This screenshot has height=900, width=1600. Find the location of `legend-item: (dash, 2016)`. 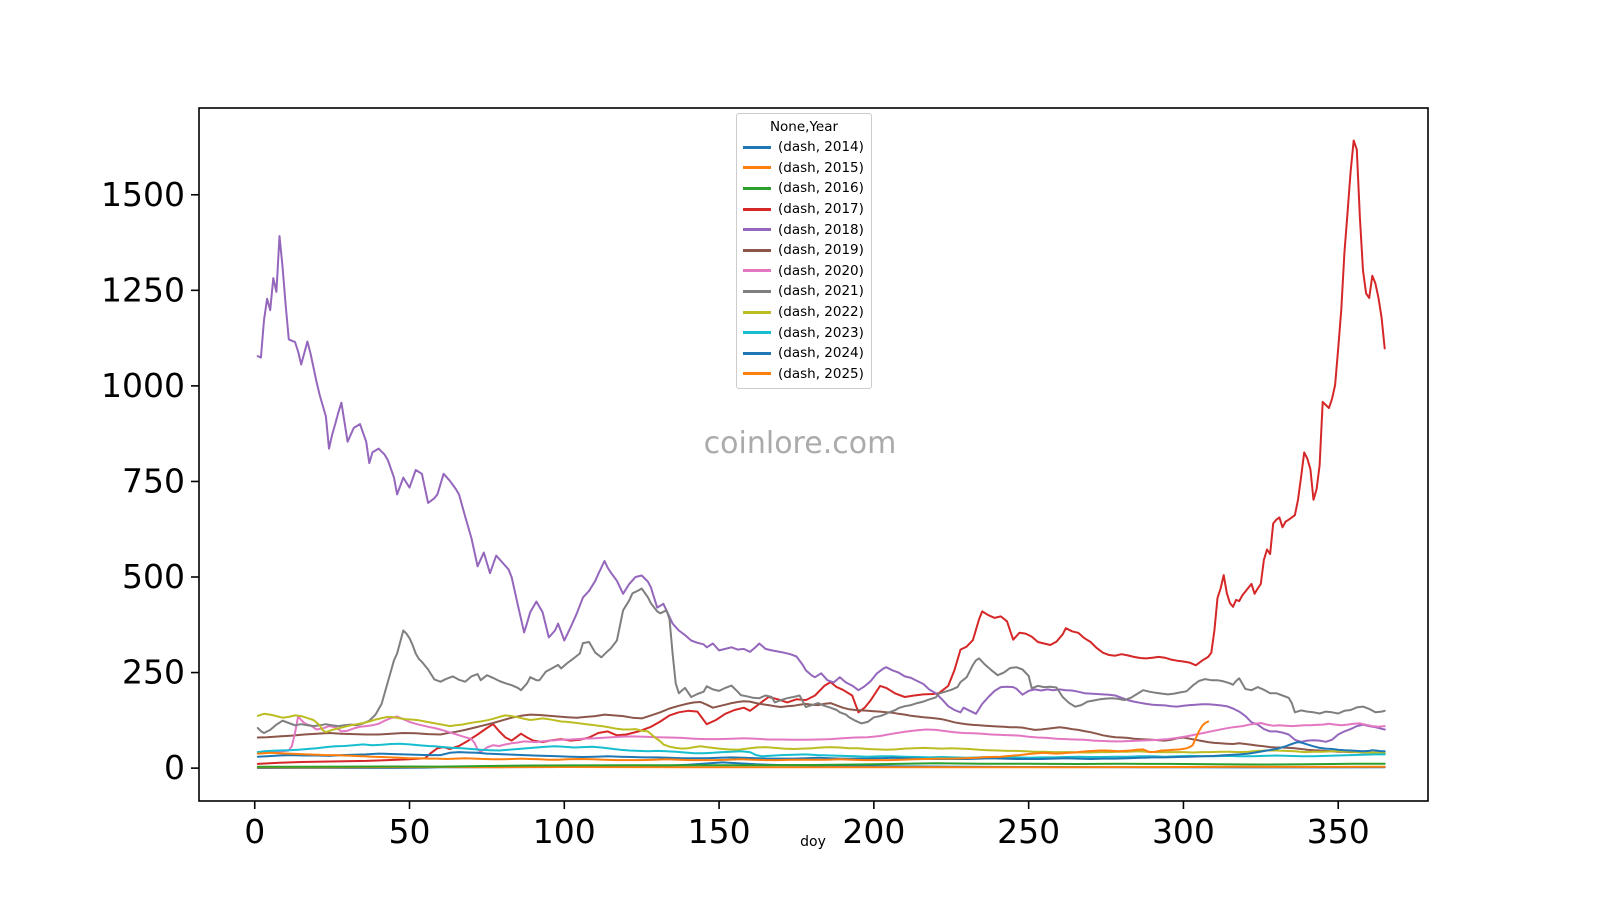

legend-item: (dash, 2016) is located at coordinates (804, 188).